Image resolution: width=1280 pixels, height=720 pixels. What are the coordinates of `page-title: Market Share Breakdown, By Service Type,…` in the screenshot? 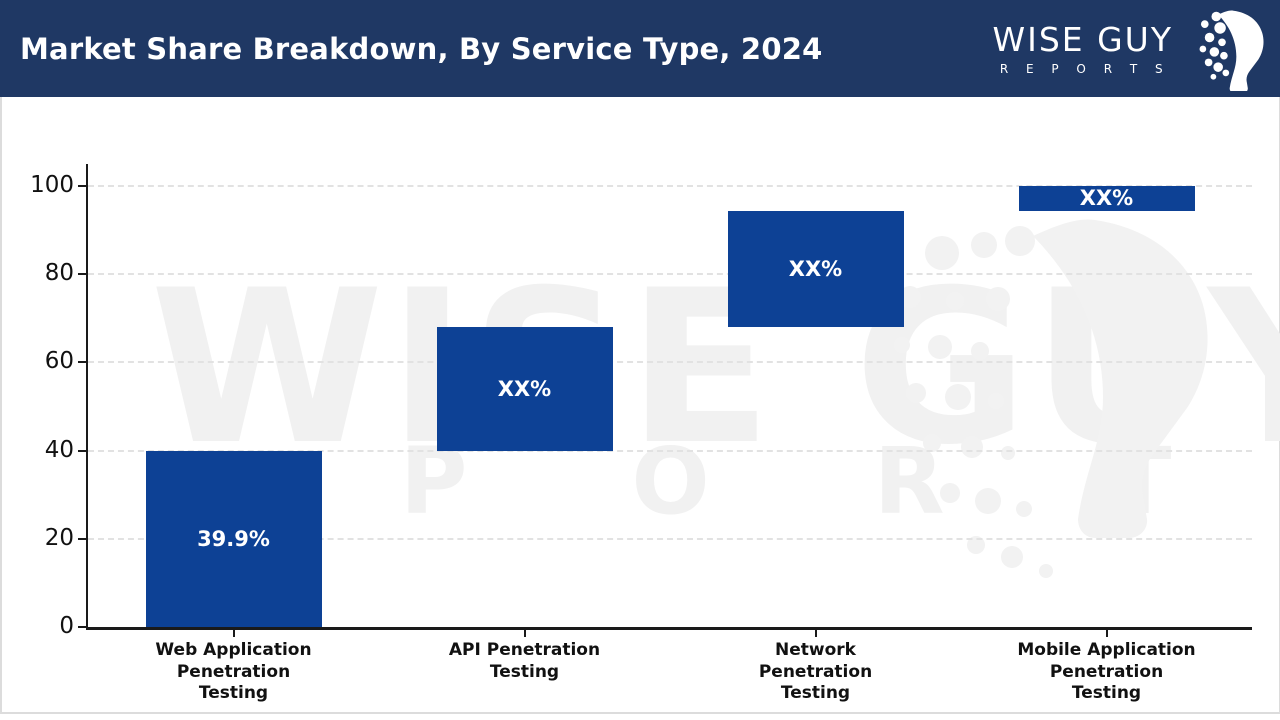 It's located at (421, 48).